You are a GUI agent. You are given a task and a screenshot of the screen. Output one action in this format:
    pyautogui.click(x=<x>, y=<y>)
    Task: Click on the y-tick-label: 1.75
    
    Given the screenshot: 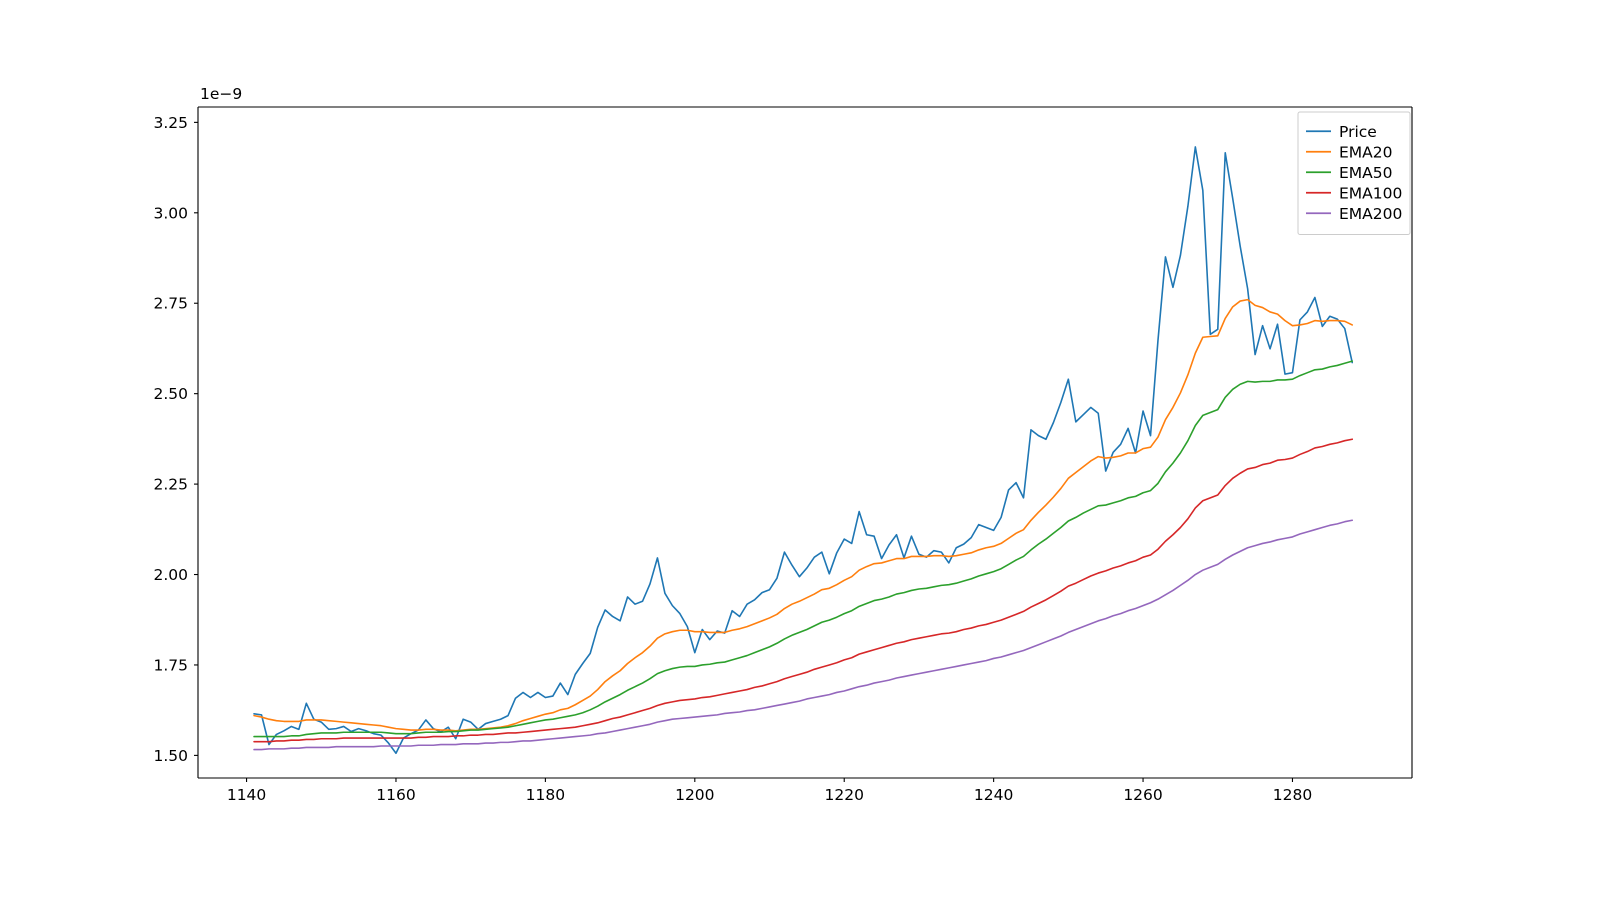 What is the action you would take?
    pyautogui.click(x=170, y=665)
    